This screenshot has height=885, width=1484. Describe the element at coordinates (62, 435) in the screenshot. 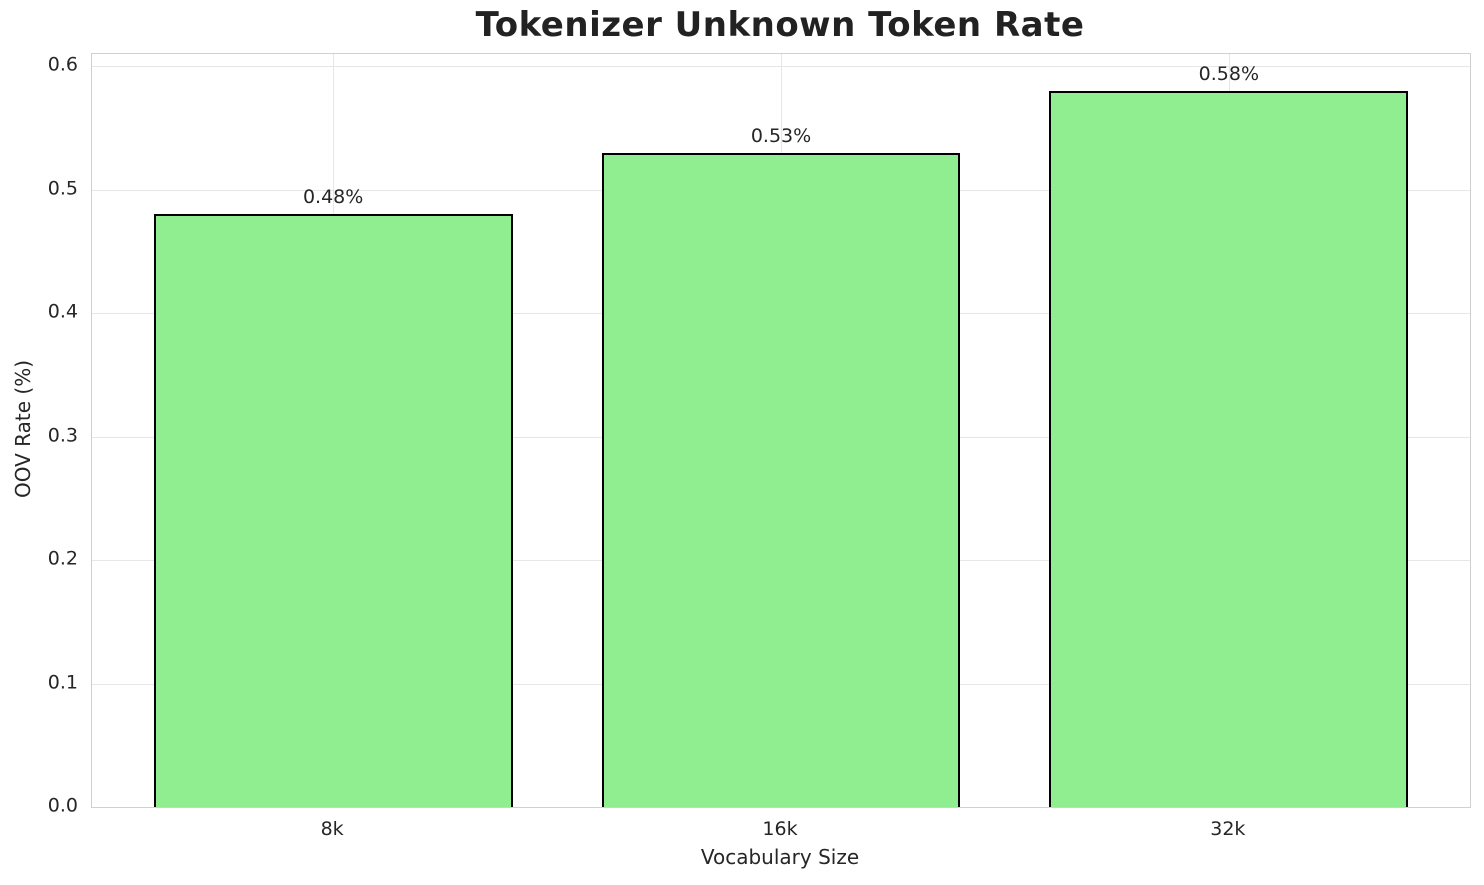

I see `y-tick-label: 0.3` at that location.